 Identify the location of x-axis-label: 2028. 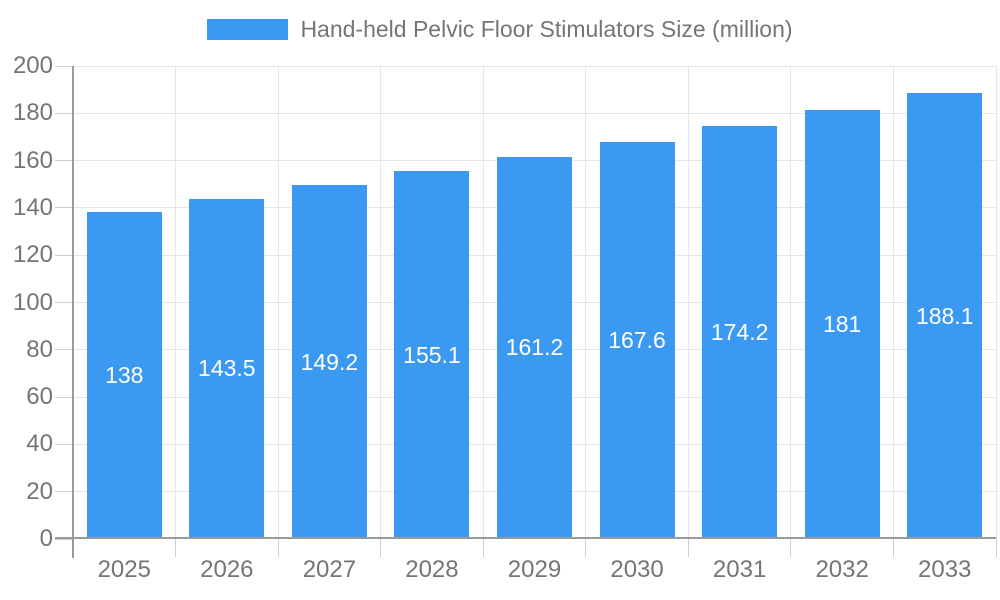
(432, 569).